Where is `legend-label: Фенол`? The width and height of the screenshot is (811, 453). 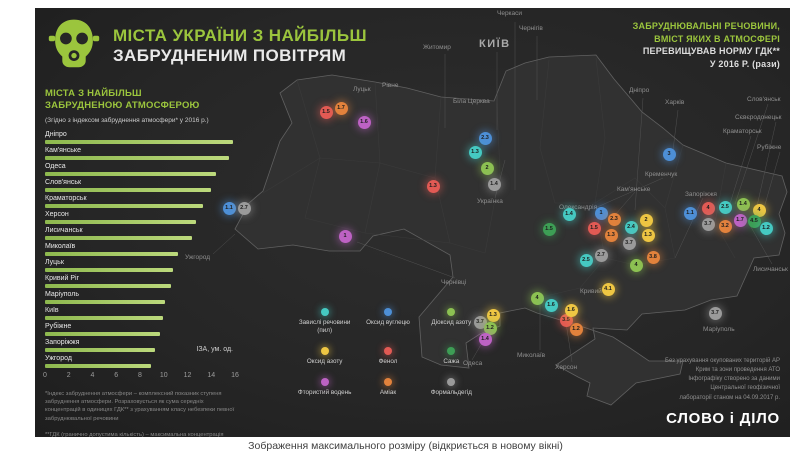
legend-label: Фенол is located at coordinates (388, 361).